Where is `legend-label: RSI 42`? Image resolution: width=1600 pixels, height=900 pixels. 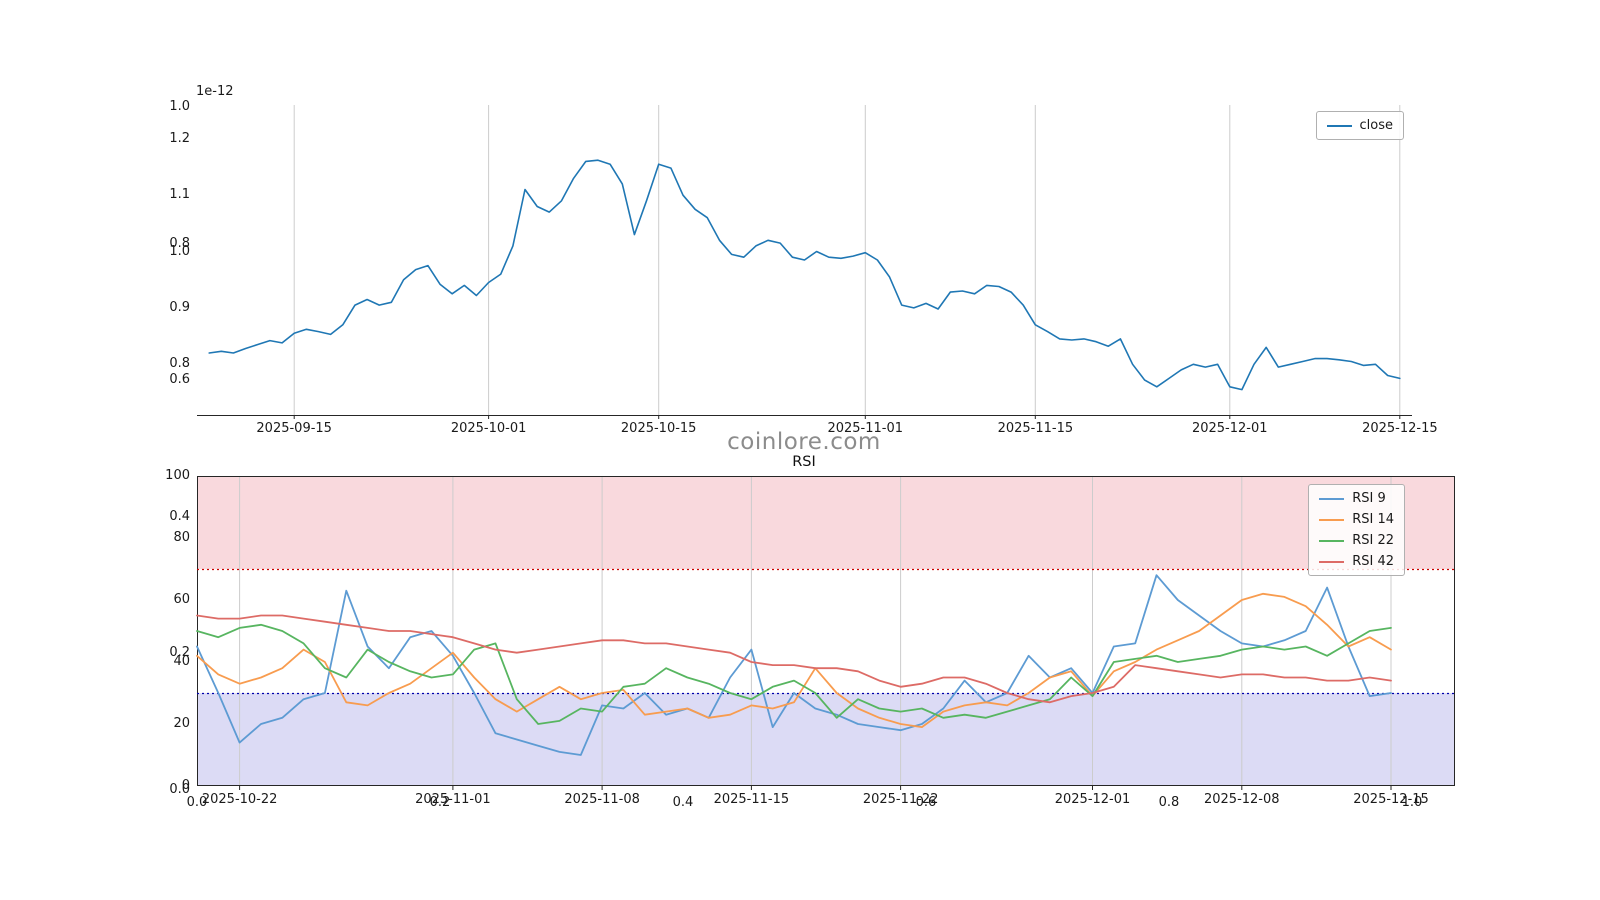 legend-label: RSI 42 is located at coordinates (1373, 561).